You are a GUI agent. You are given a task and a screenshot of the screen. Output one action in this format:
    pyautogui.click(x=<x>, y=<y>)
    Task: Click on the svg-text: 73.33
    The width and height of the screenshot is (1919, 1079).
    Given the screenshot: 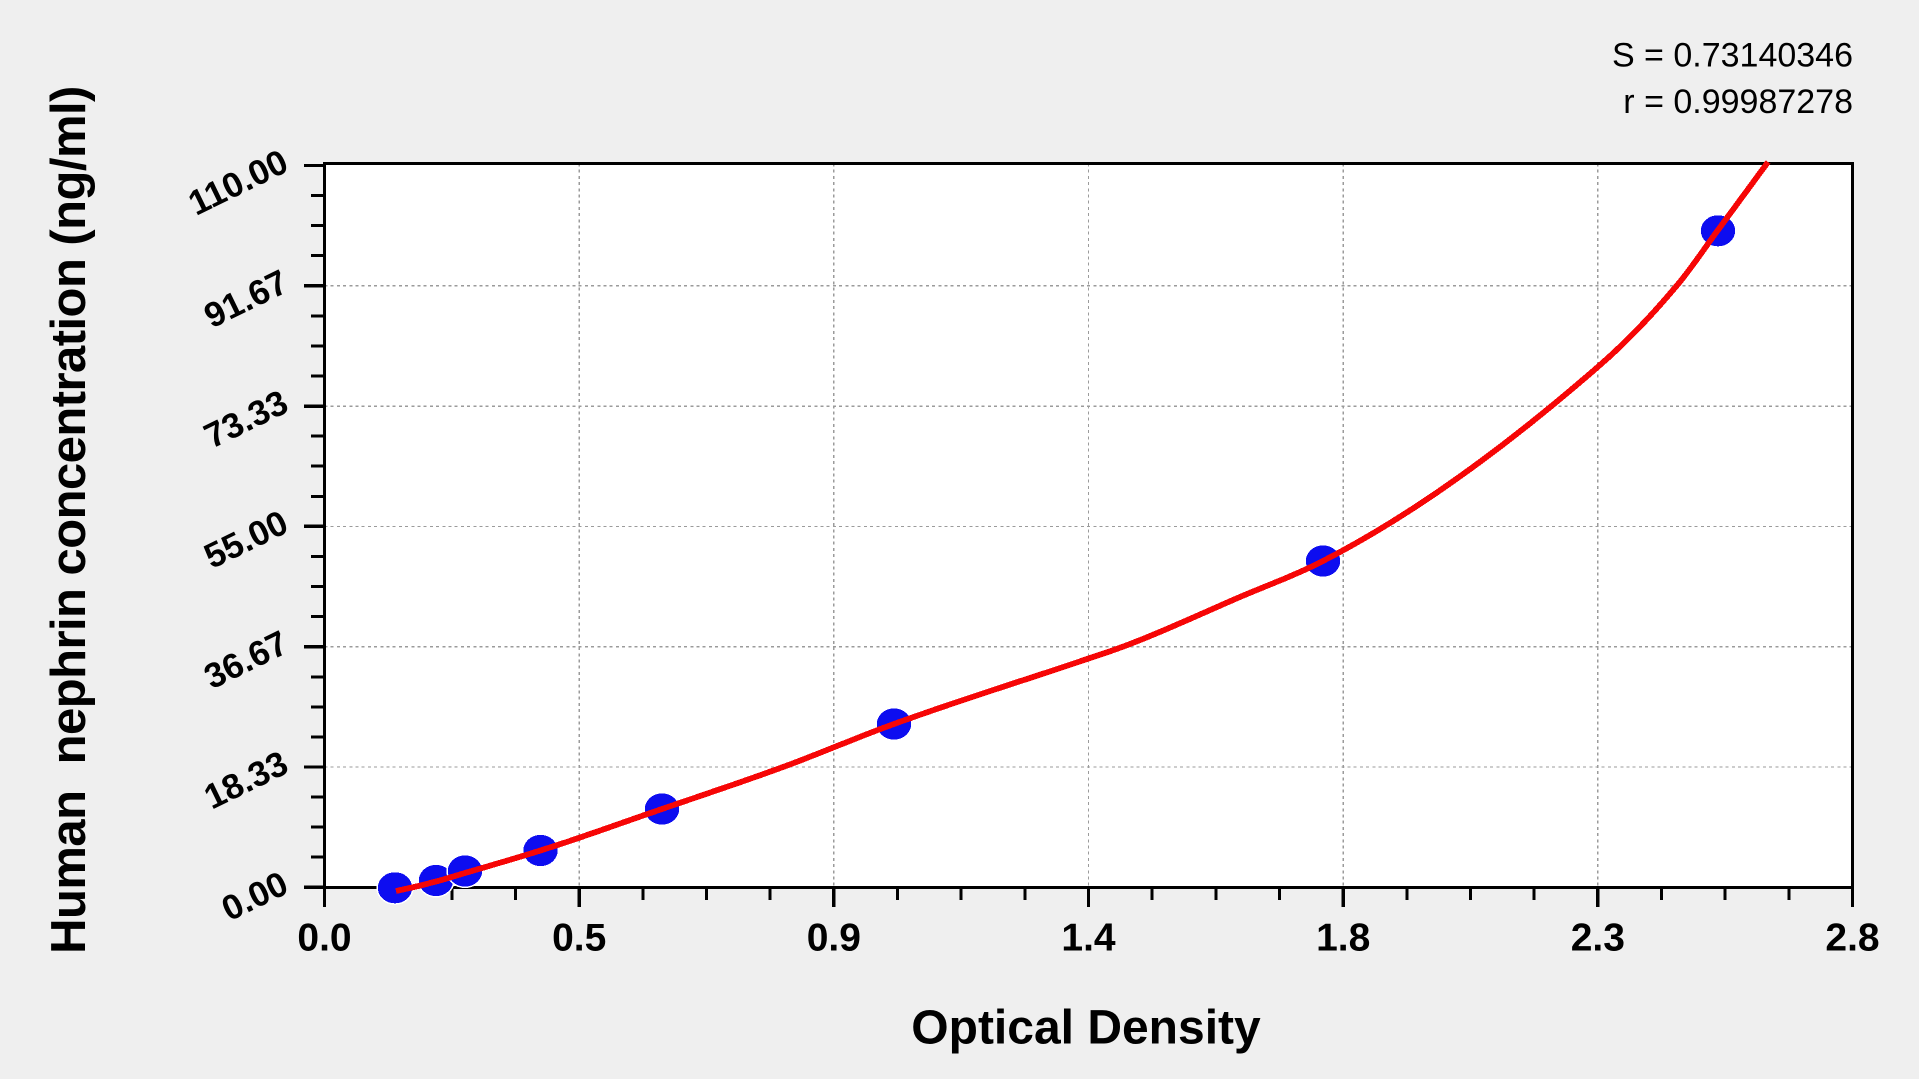 What is the action you would take?
    pyautogui.click(x=246, y=419)
    